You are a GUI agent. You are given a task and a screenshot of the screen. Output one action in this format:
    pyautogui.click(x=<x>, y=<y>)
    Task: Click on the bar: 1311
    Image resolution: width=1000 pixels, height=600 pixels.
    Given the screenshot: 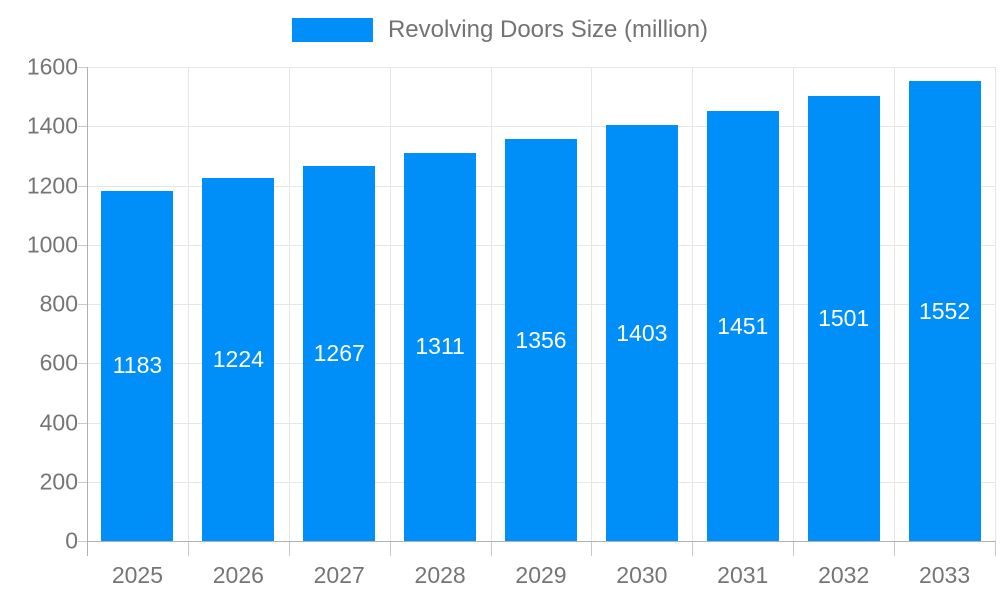 What is the action you would take?
    pyautogui.click(x=440, y=346)
    